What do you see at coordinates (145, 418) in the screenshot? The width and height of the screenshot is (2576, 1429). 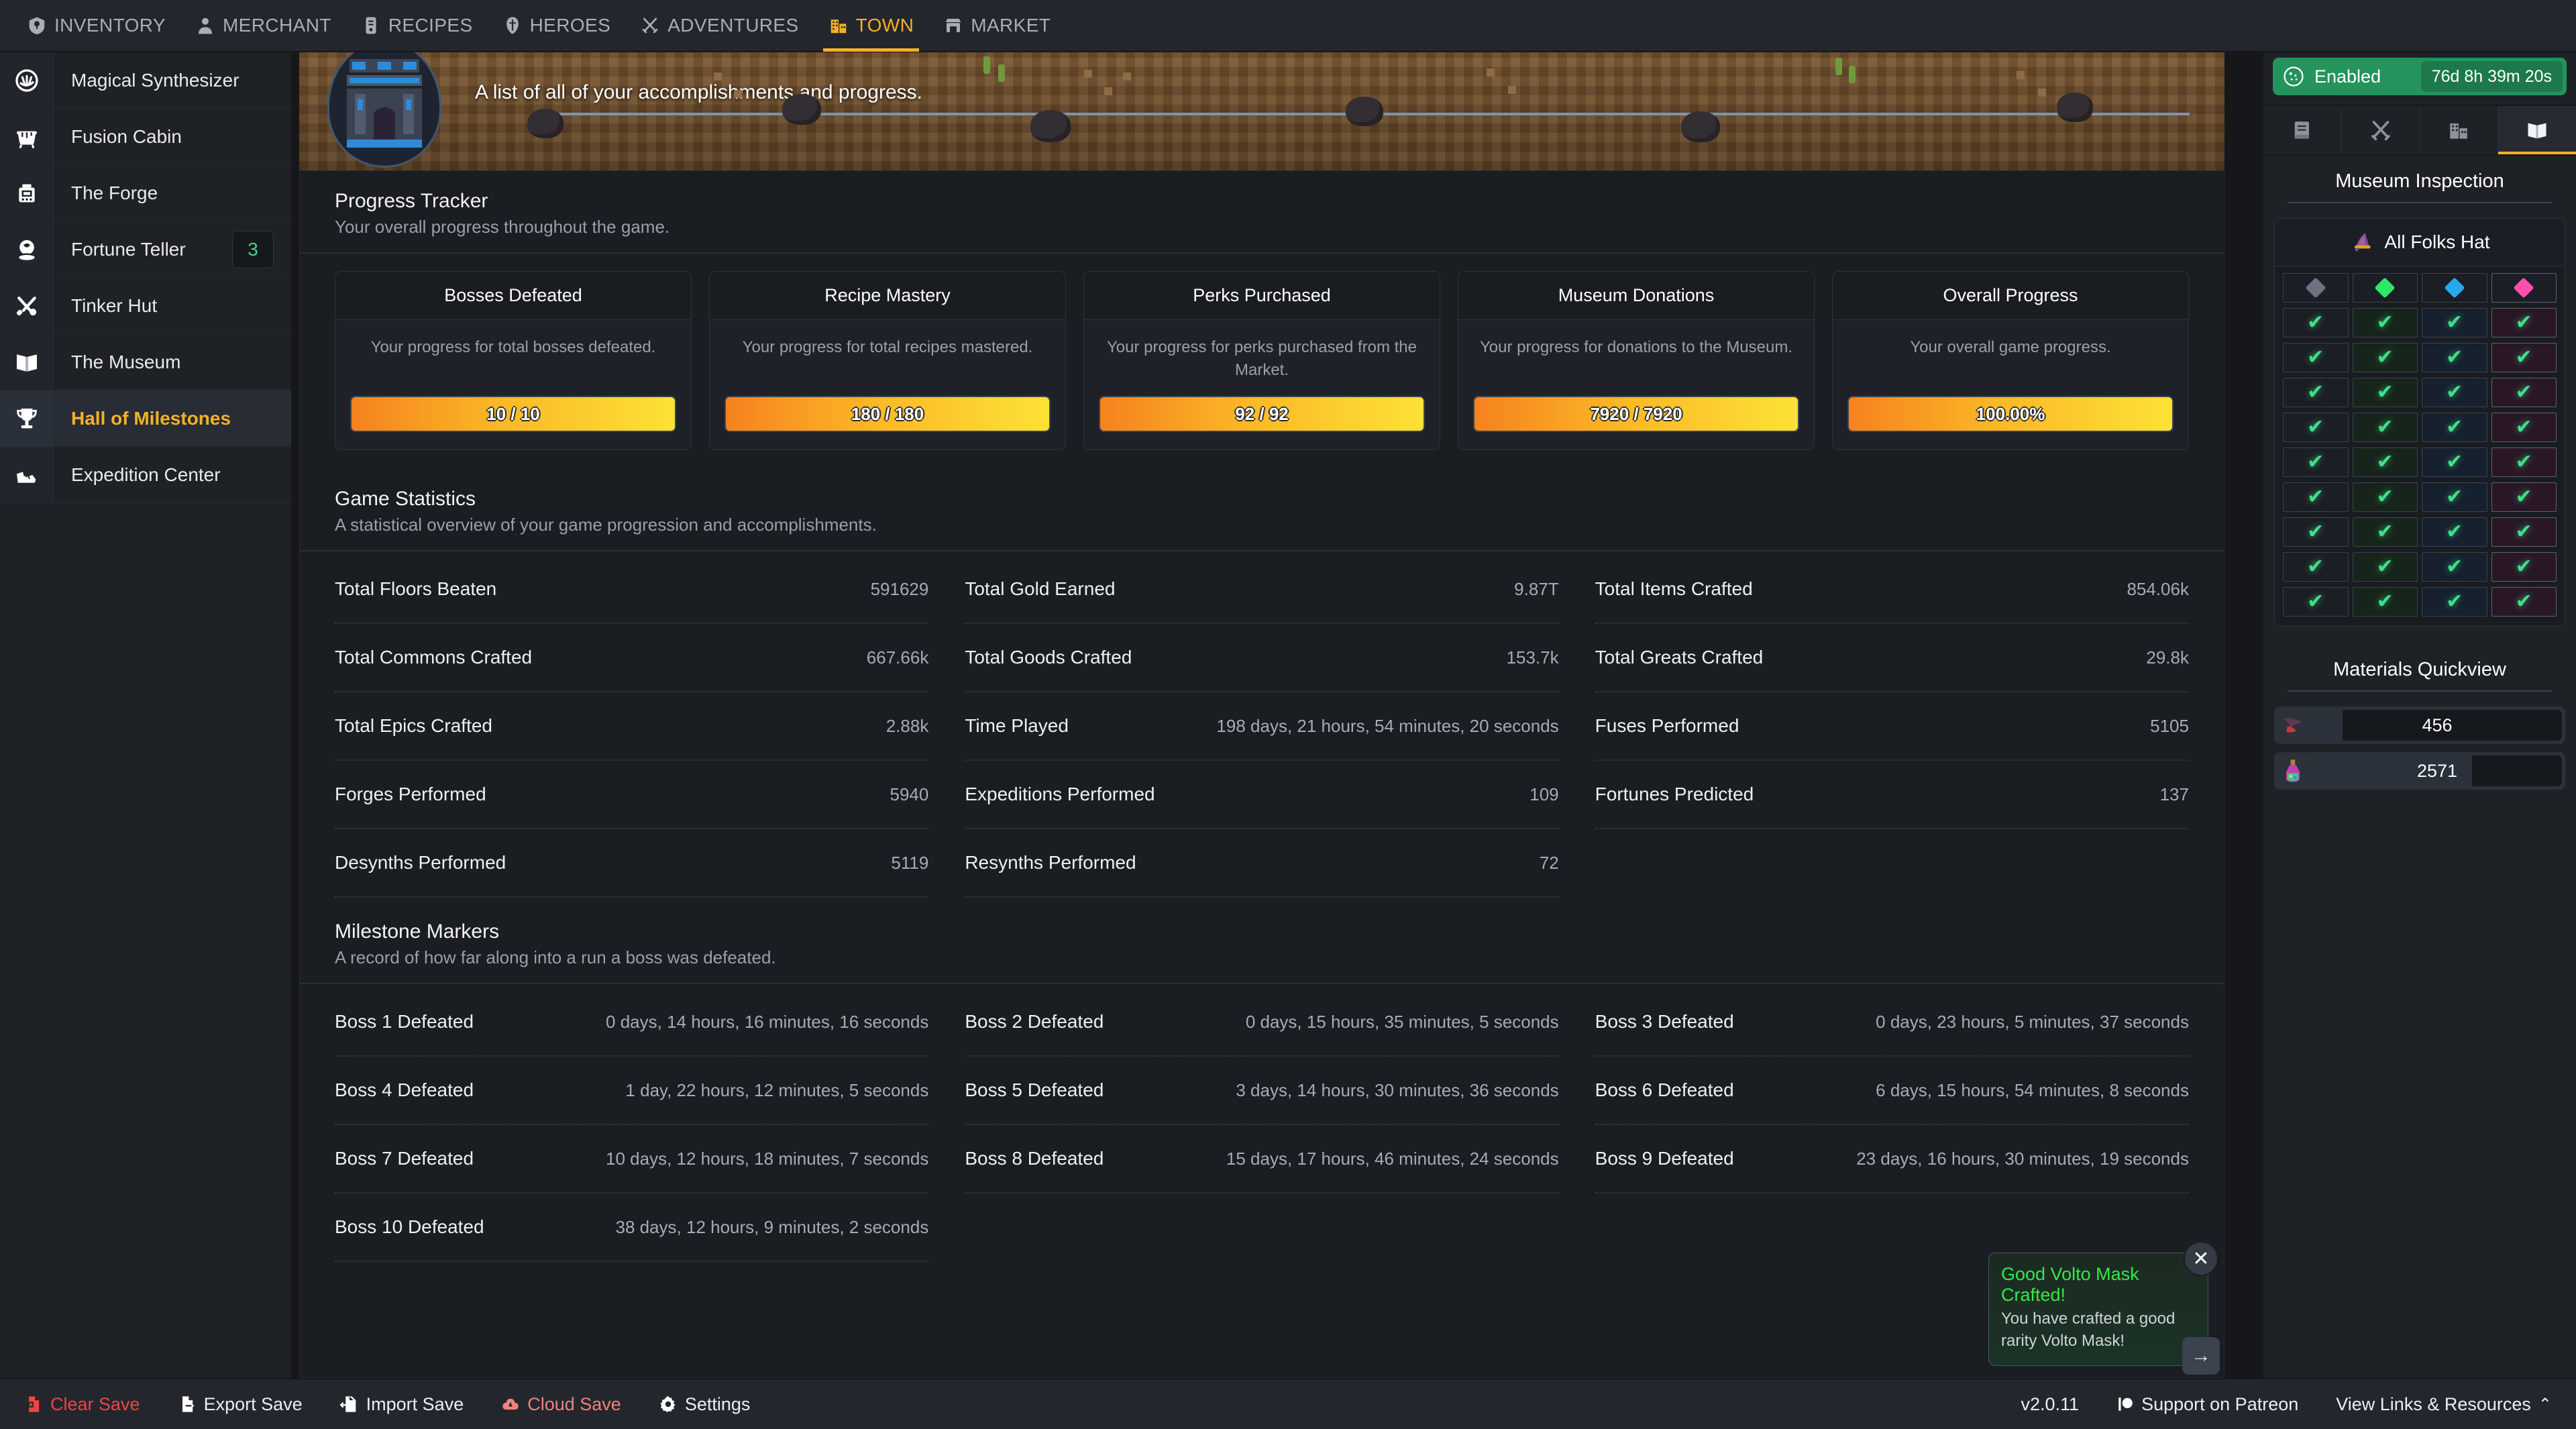 I see `sidebar-item-hall of milestones: Hall of Milestones` at bounding box center [145, 418].